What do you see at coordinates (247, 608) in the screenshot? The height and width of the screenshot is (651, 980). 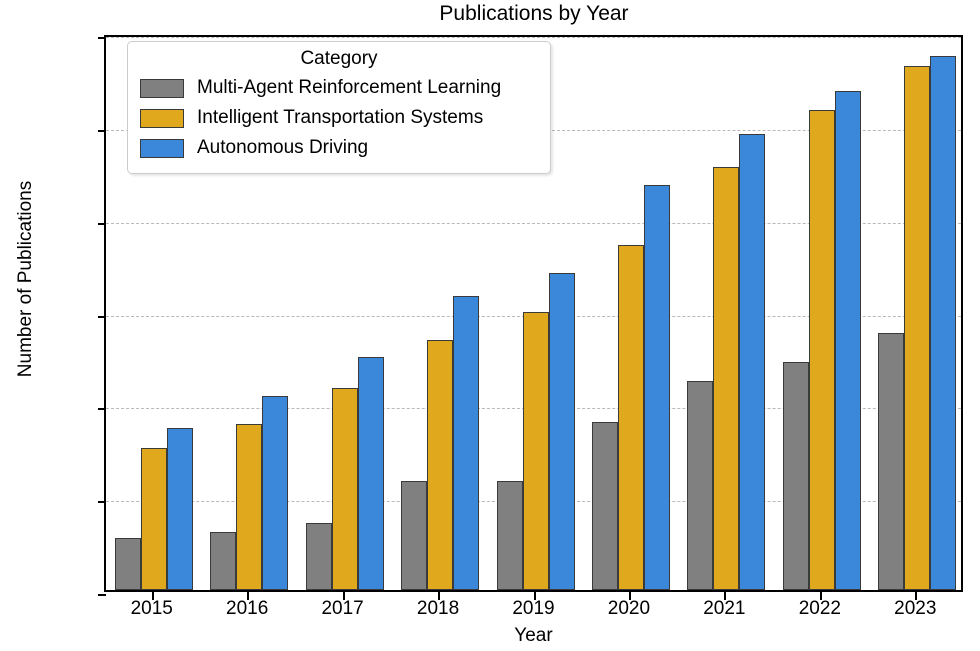 I see `x-tick-label: 2016` at bounding box center [247, 608].